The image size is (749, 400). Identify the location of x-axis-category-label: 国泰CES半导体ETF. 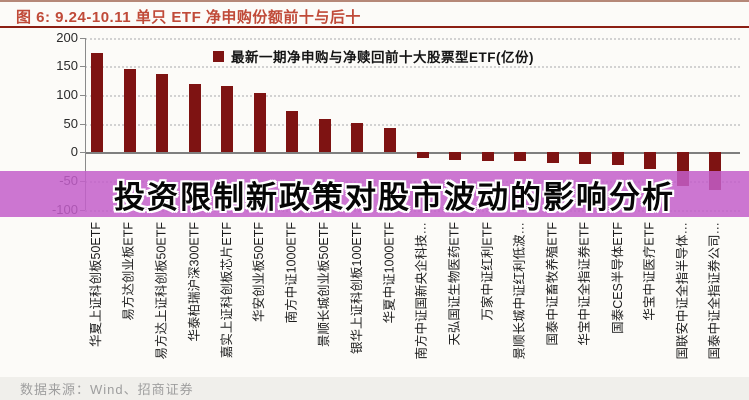
(617, 278).